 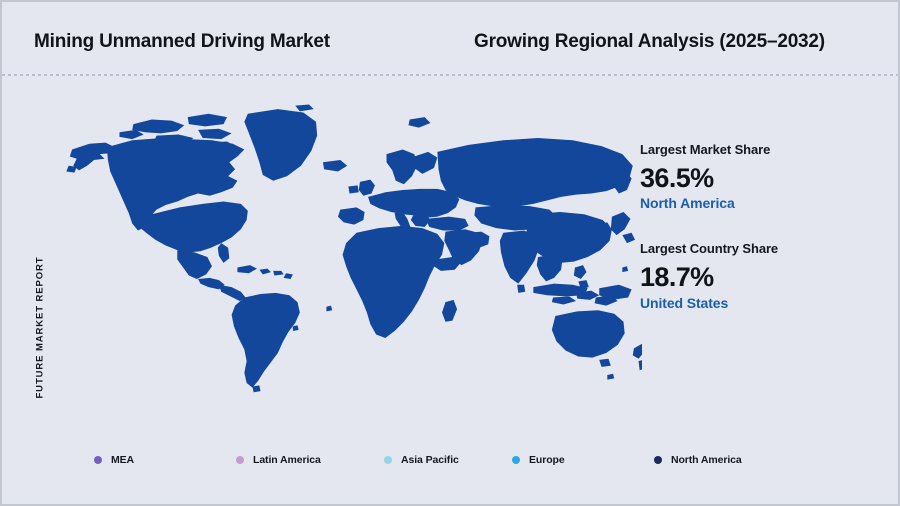 What do you see at coordinates (709, 249) in the screenshot?
I see `stat-label: Largest Country Share` at bounding box center [709, 249].